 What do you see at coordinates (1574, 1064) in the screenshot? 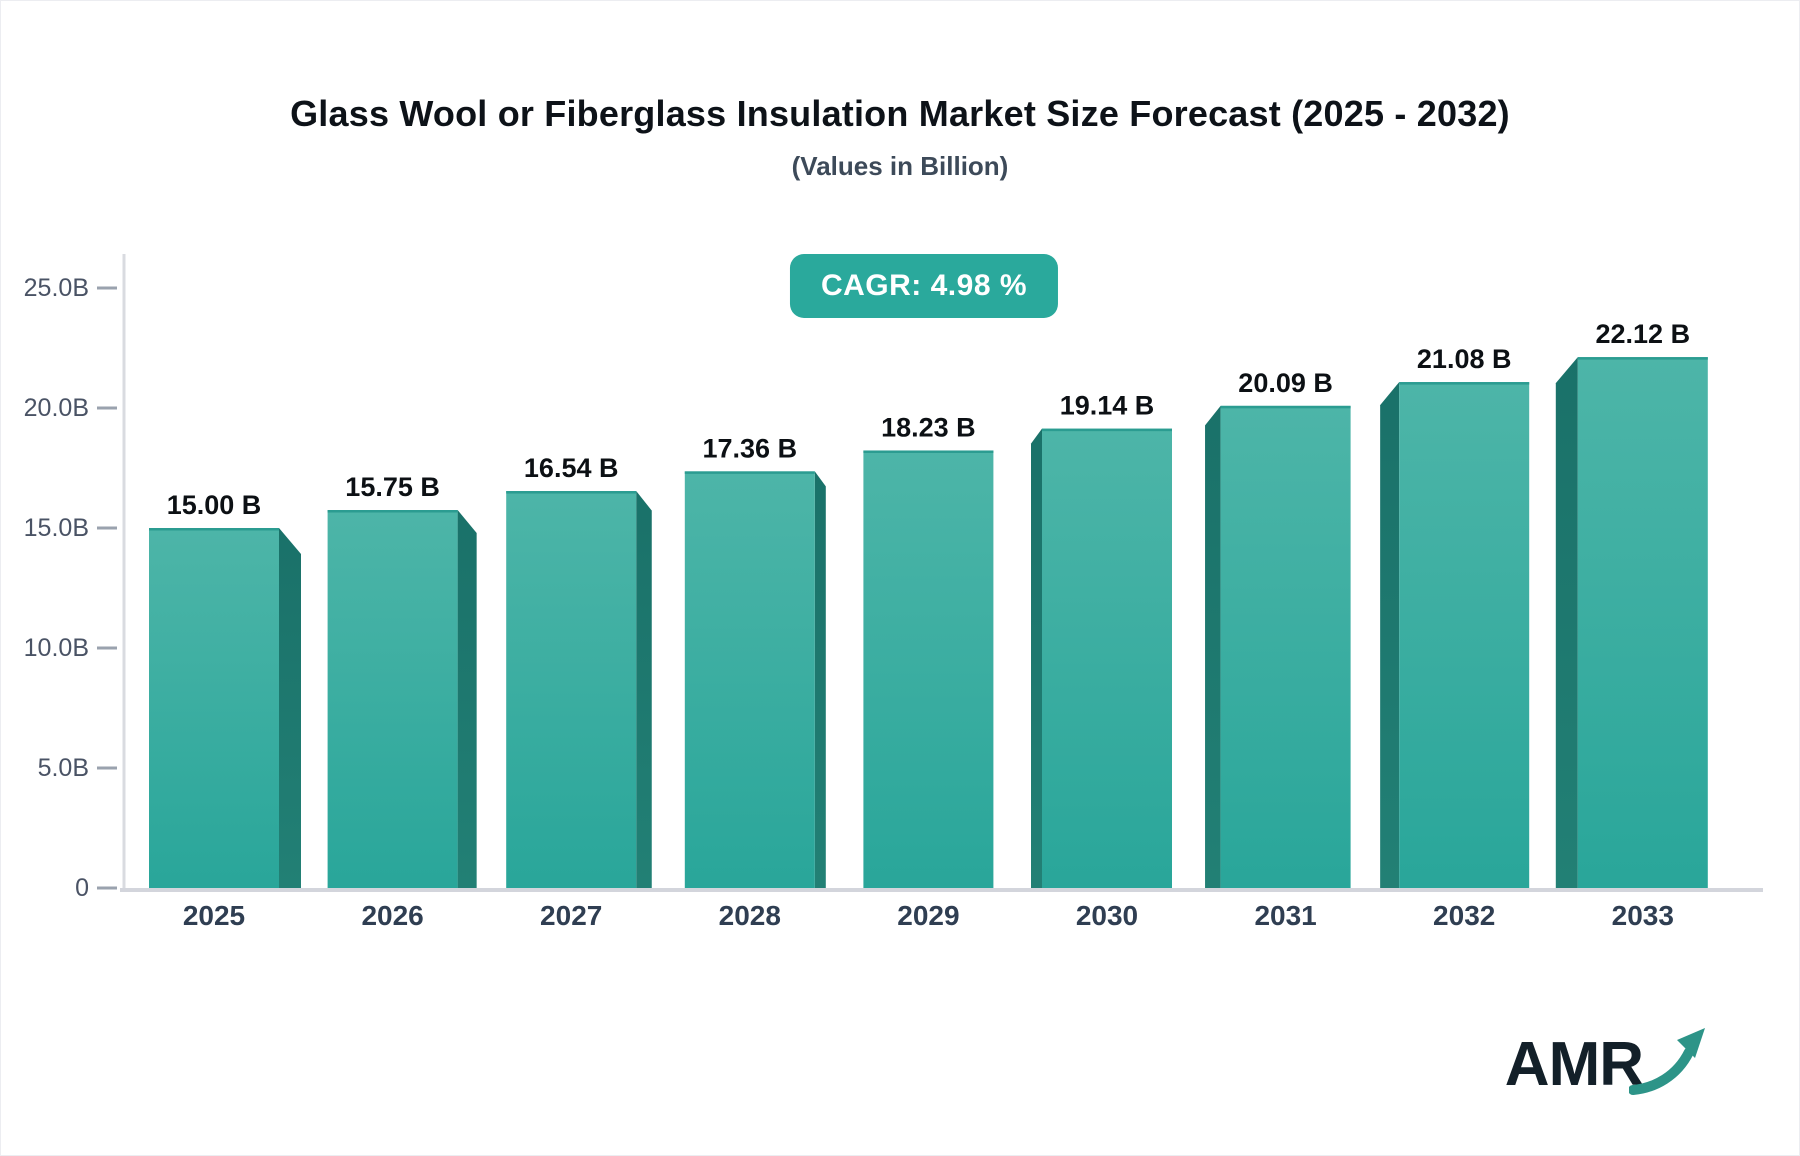
I see `amr-logo-text: AMR` at bounding box center [1574, 1064].